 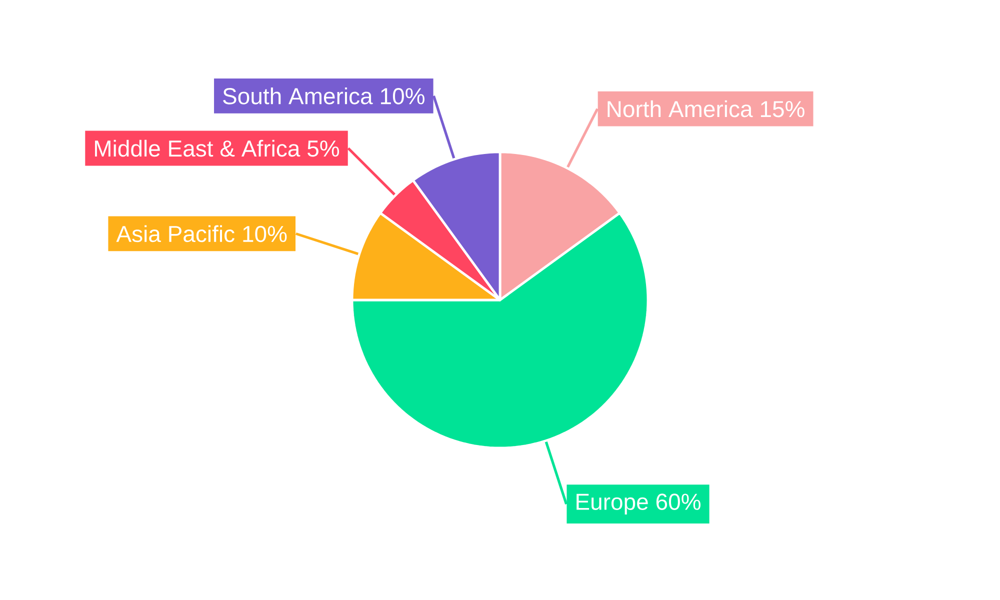 I want to click on slice-label: South America, so click(x=298, y=95).